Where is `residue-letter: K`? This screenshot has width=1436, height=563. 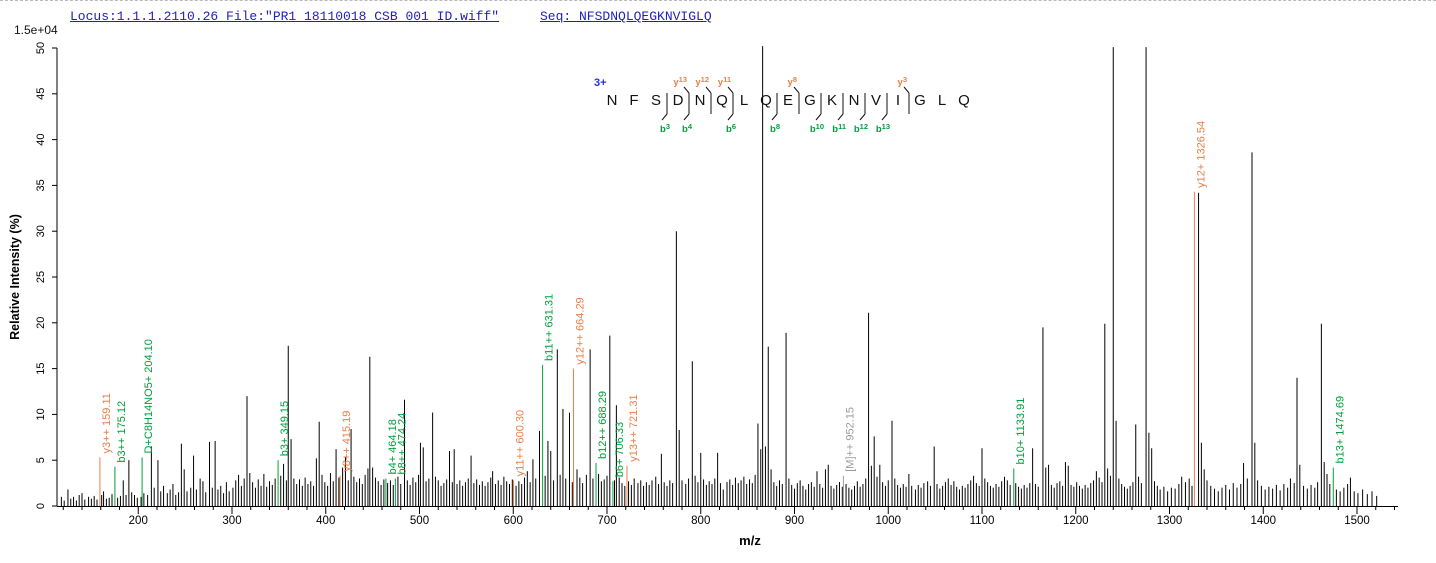
residue-letter: K is located at coordinates (832, 100).